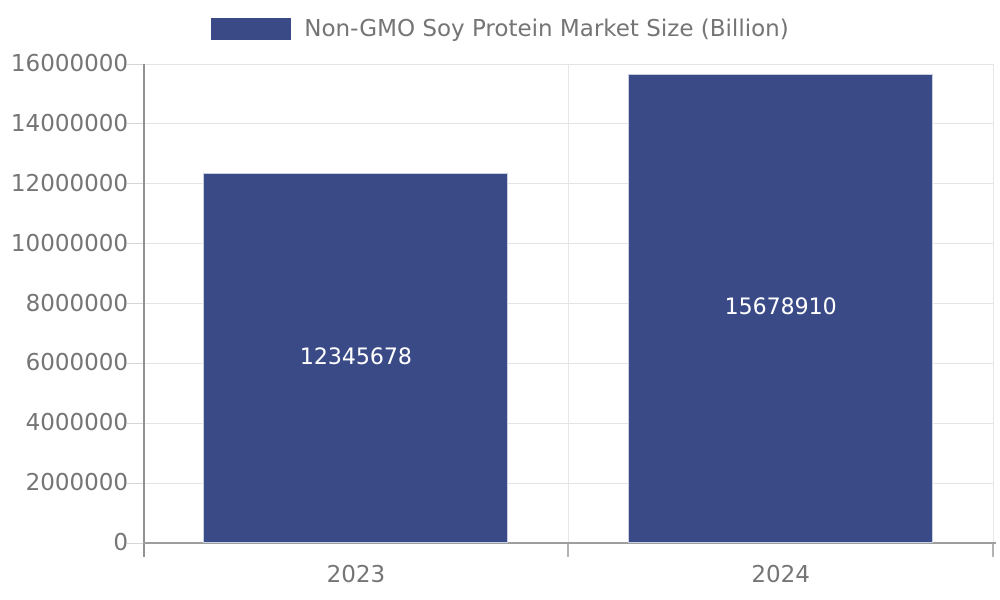 This screenshot has height=600, width=1000. What do you see at coordinates (69, 243) in the screenshot?
I see `y-axis-label: 10000000` at bounding box center [69, 243].